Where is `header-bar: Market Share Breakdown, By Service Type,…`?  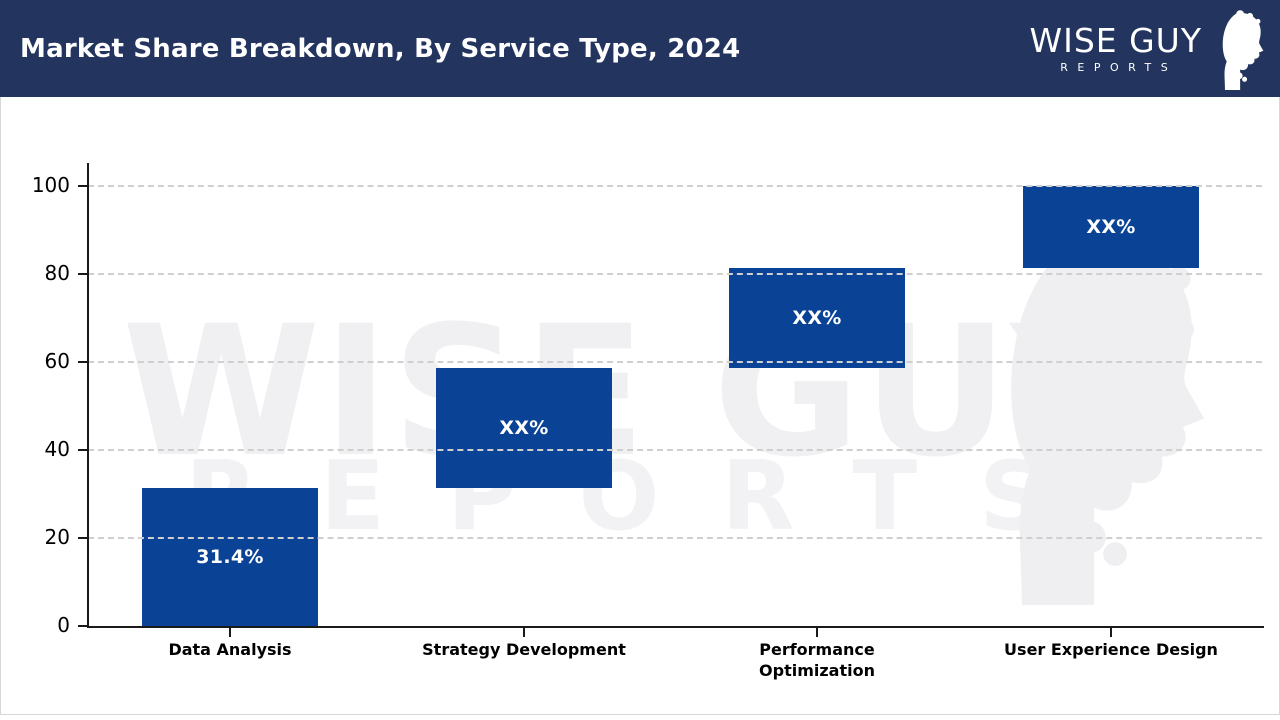
header-bar: Market Share Breakdown, By Service Type,… is located at coordinates (640, 48).